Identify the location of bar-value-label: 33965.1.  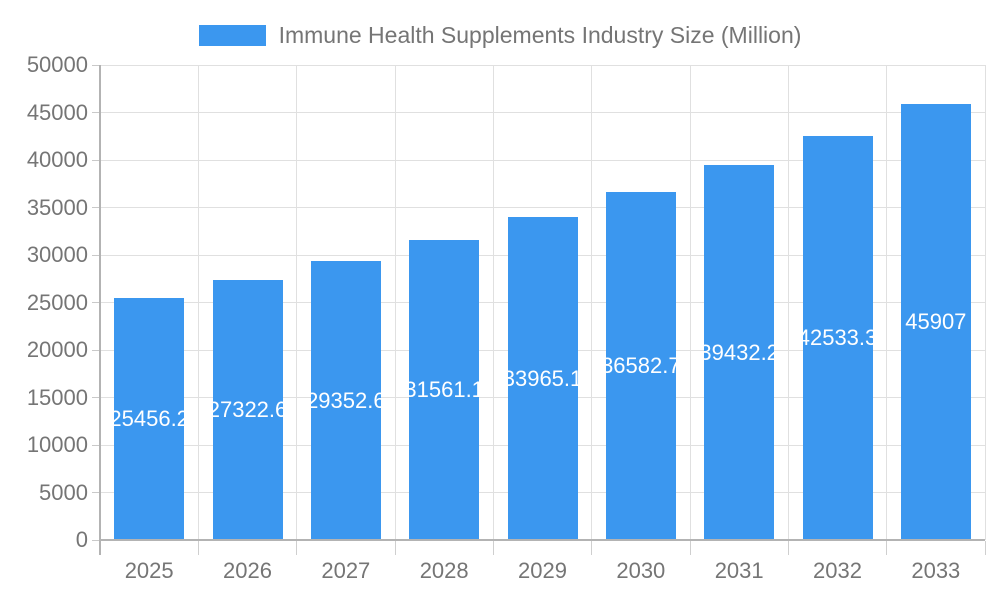
(542, 378).